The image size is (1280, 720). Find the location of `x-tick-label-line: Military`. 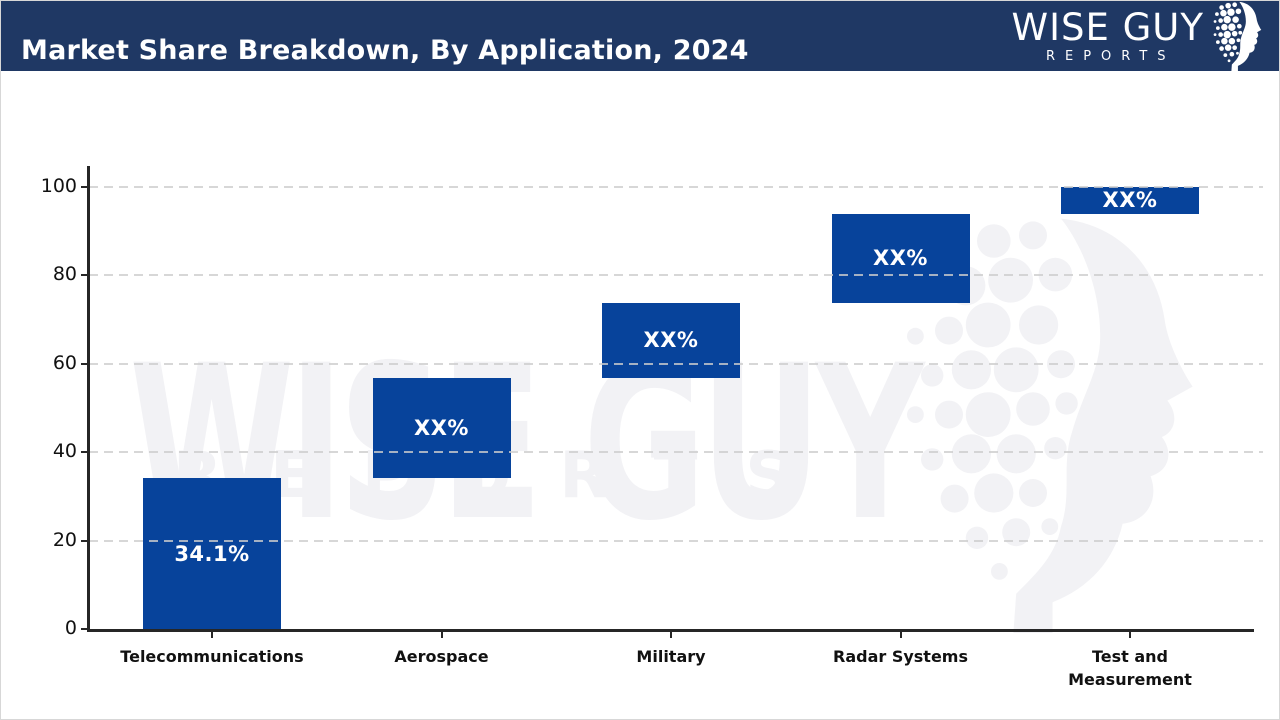

x-tick-label-line: Military is located at coordinates (671, 656).